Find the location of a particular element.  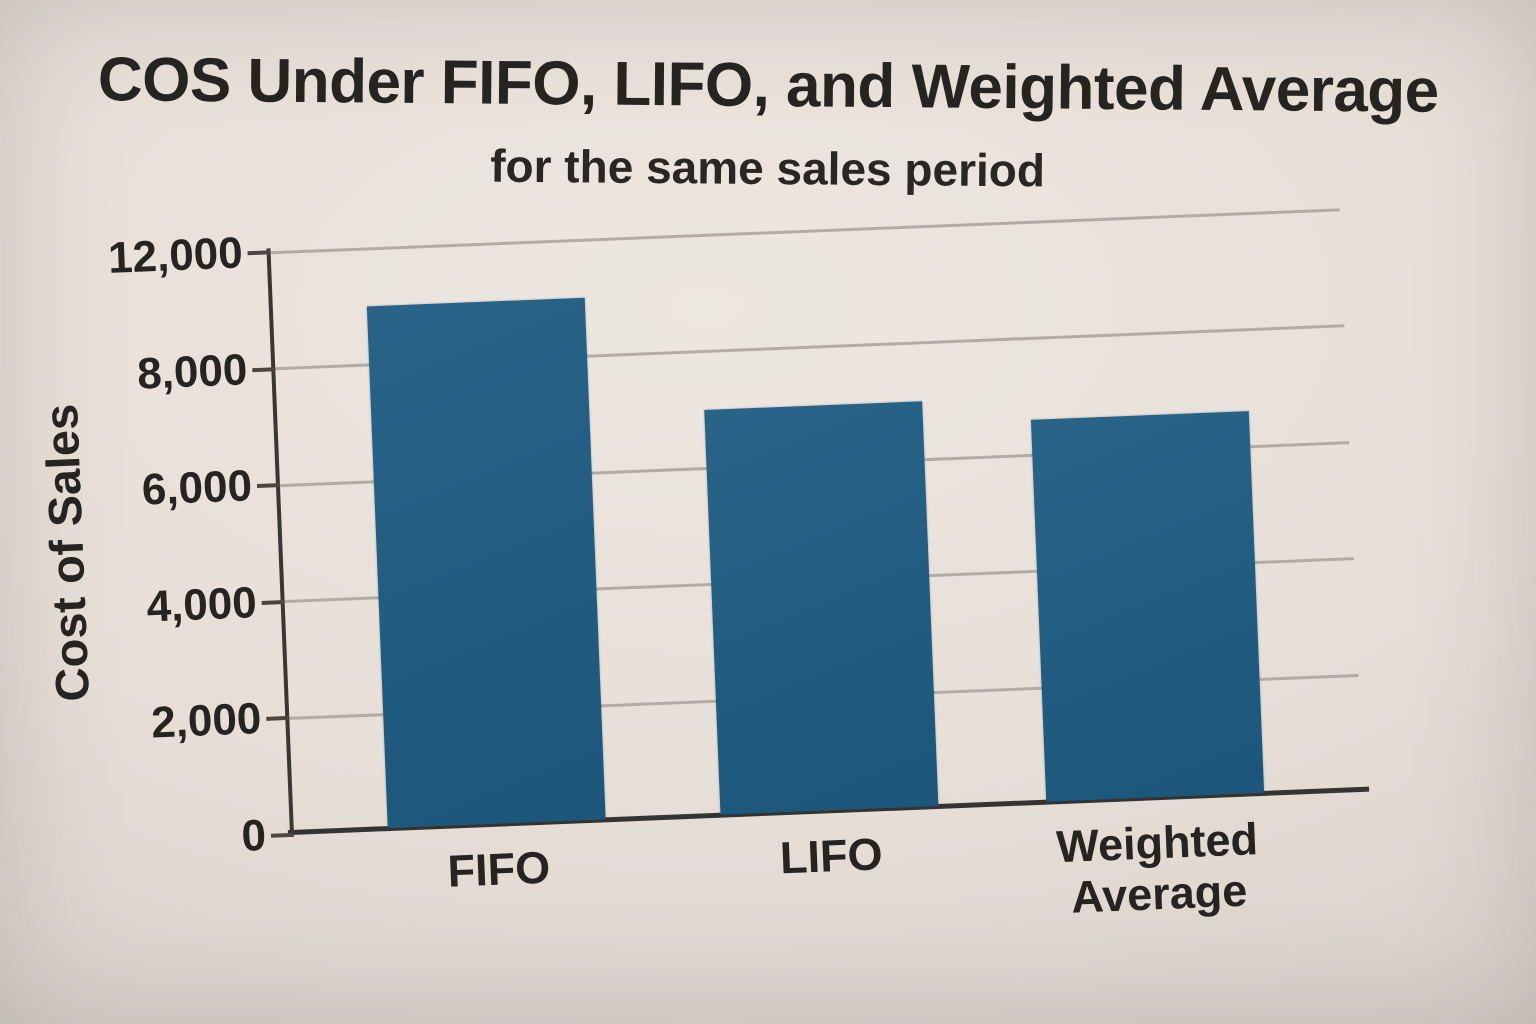

bar-fifo is located at coordinates (486, 563).